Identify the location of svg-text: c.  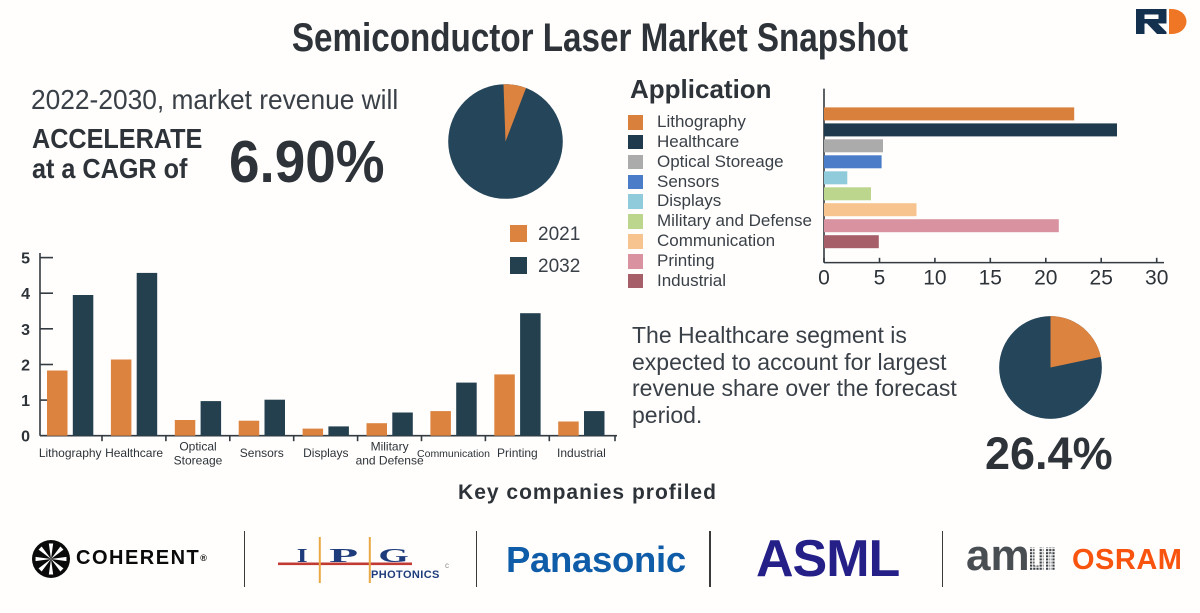
(447, 565).